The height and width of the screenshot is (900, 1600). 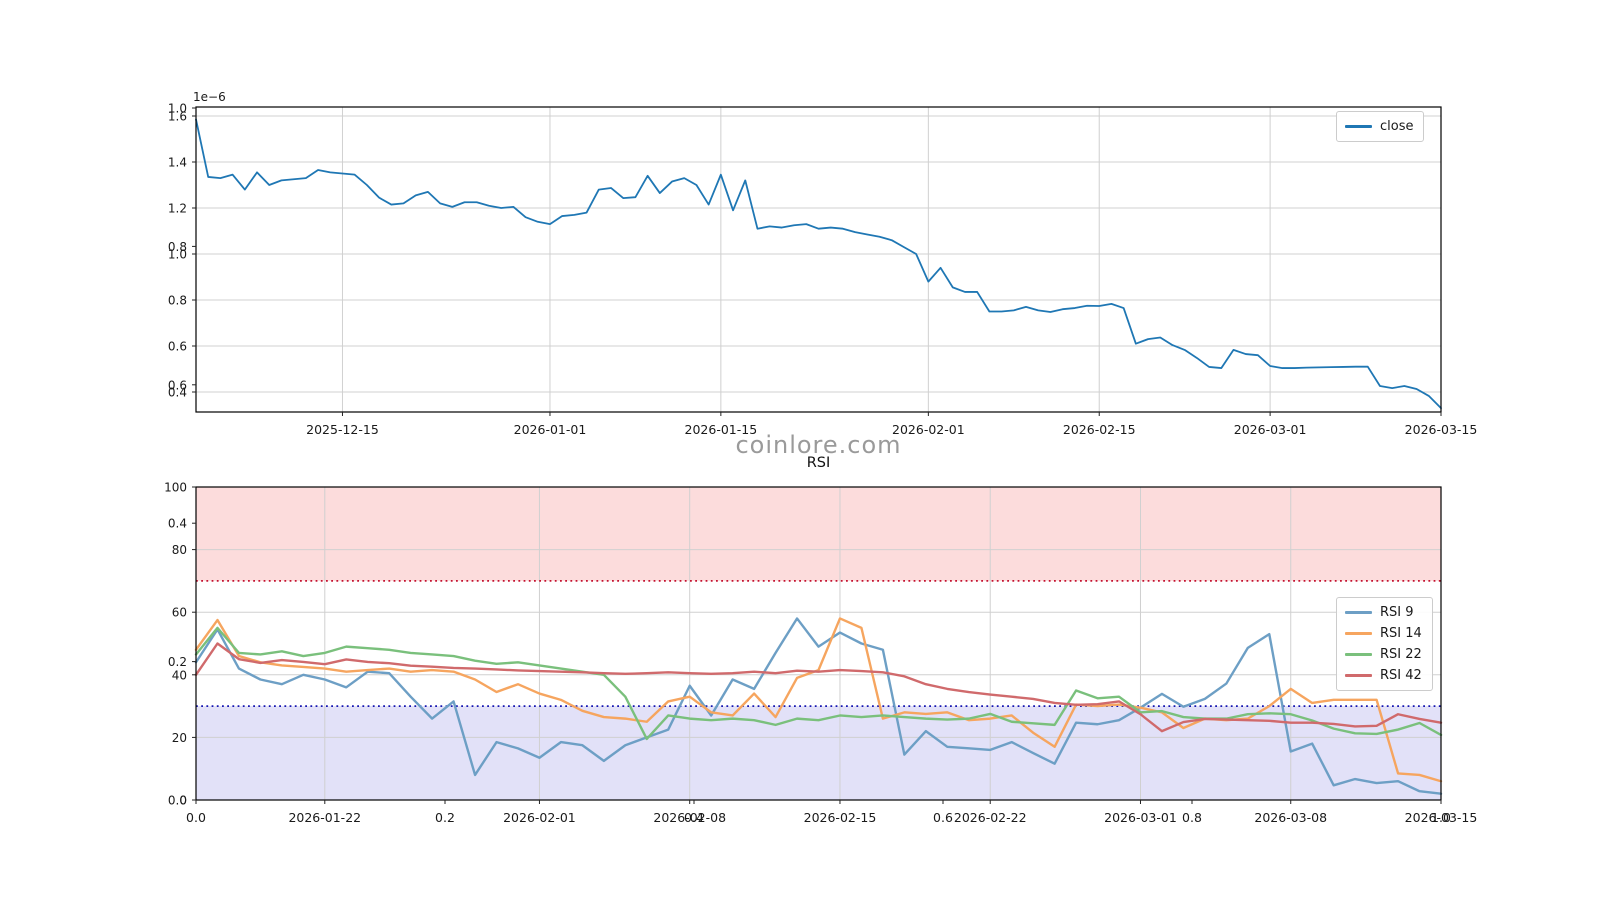 I want to click on svg-text: 2026-03-08, so click(x=1290, y=817).